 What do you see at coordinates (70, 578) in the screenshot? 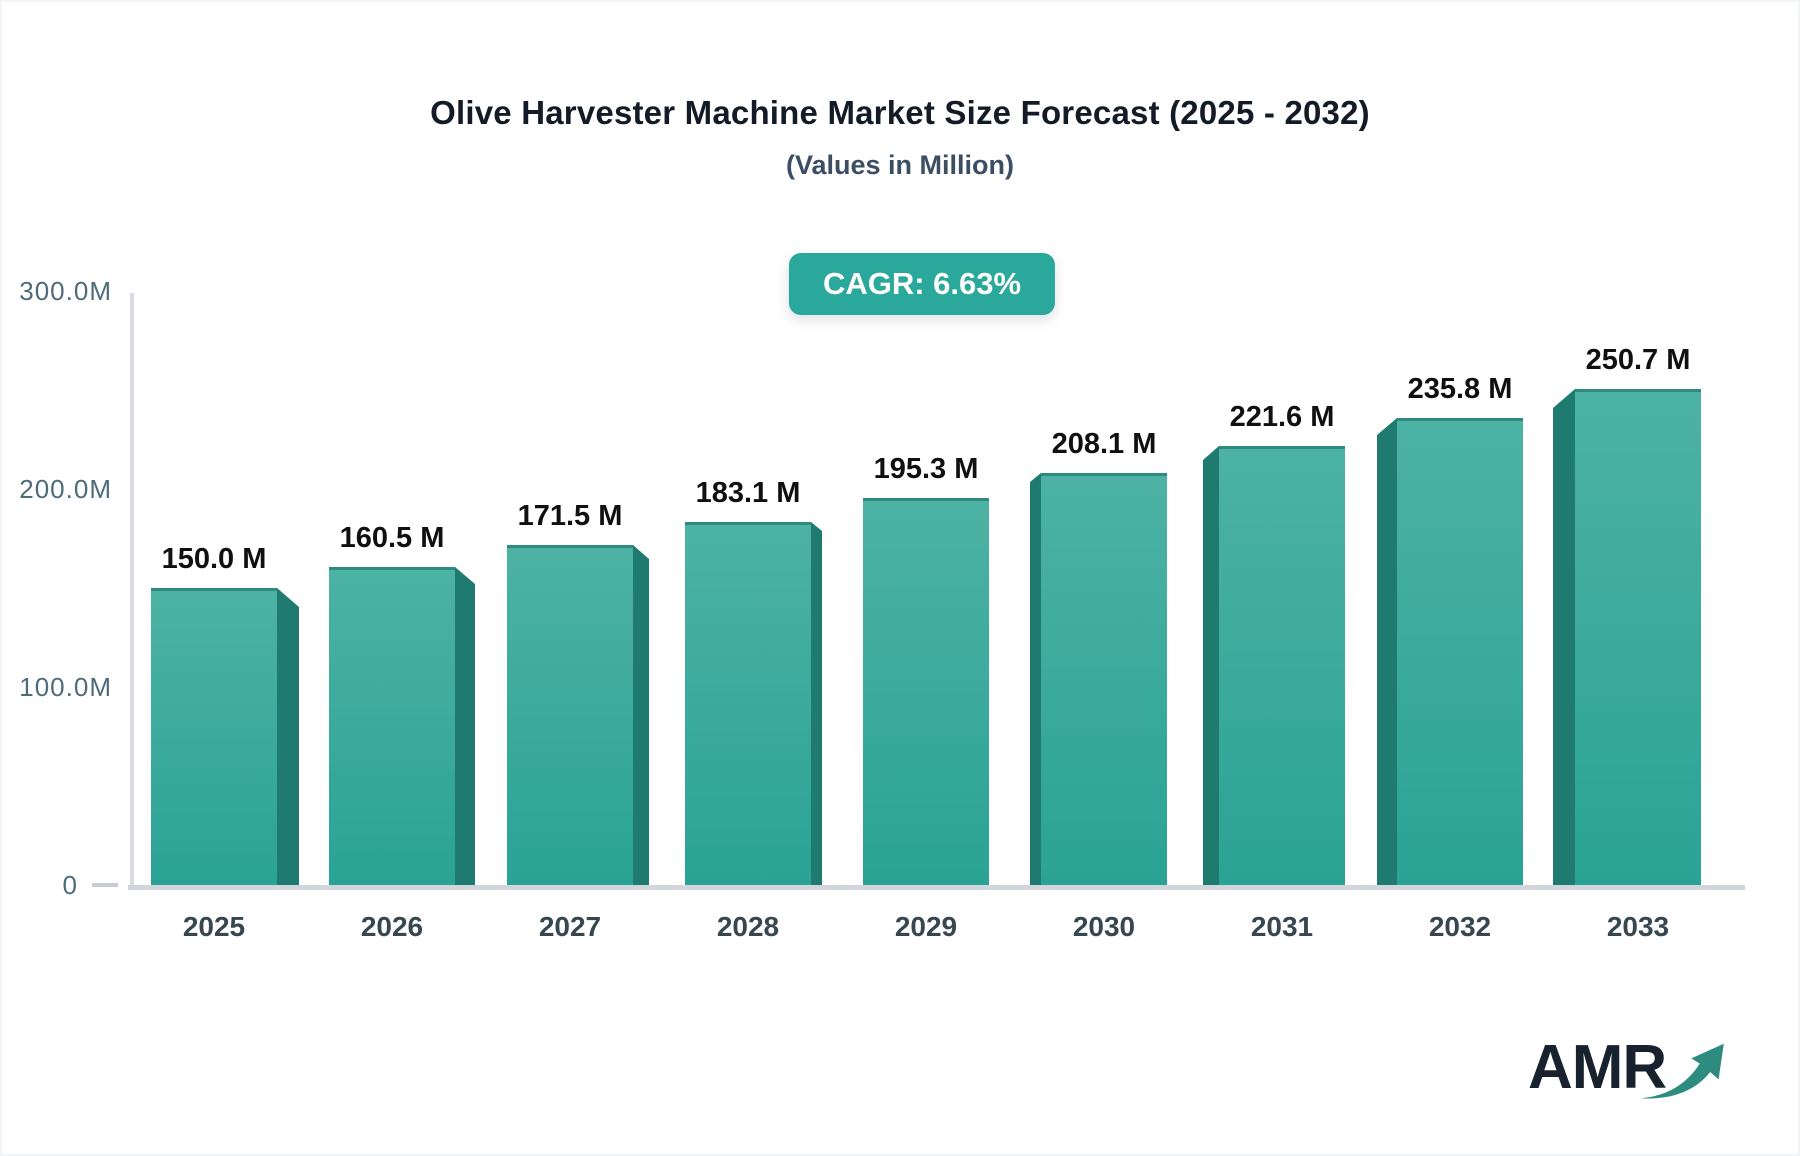
I see `y-axis: 300.0M 200.0M 100.0M 0` at bounding box center [70, 578].